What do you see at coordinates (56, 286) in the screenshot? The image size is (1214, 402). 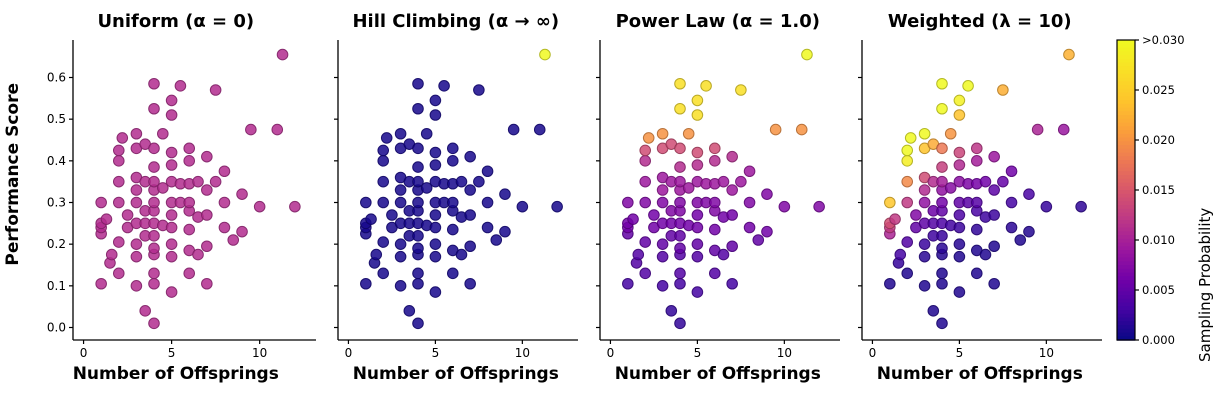 I see `y-tick-label: 0.1` at bounding box center [56, 286].